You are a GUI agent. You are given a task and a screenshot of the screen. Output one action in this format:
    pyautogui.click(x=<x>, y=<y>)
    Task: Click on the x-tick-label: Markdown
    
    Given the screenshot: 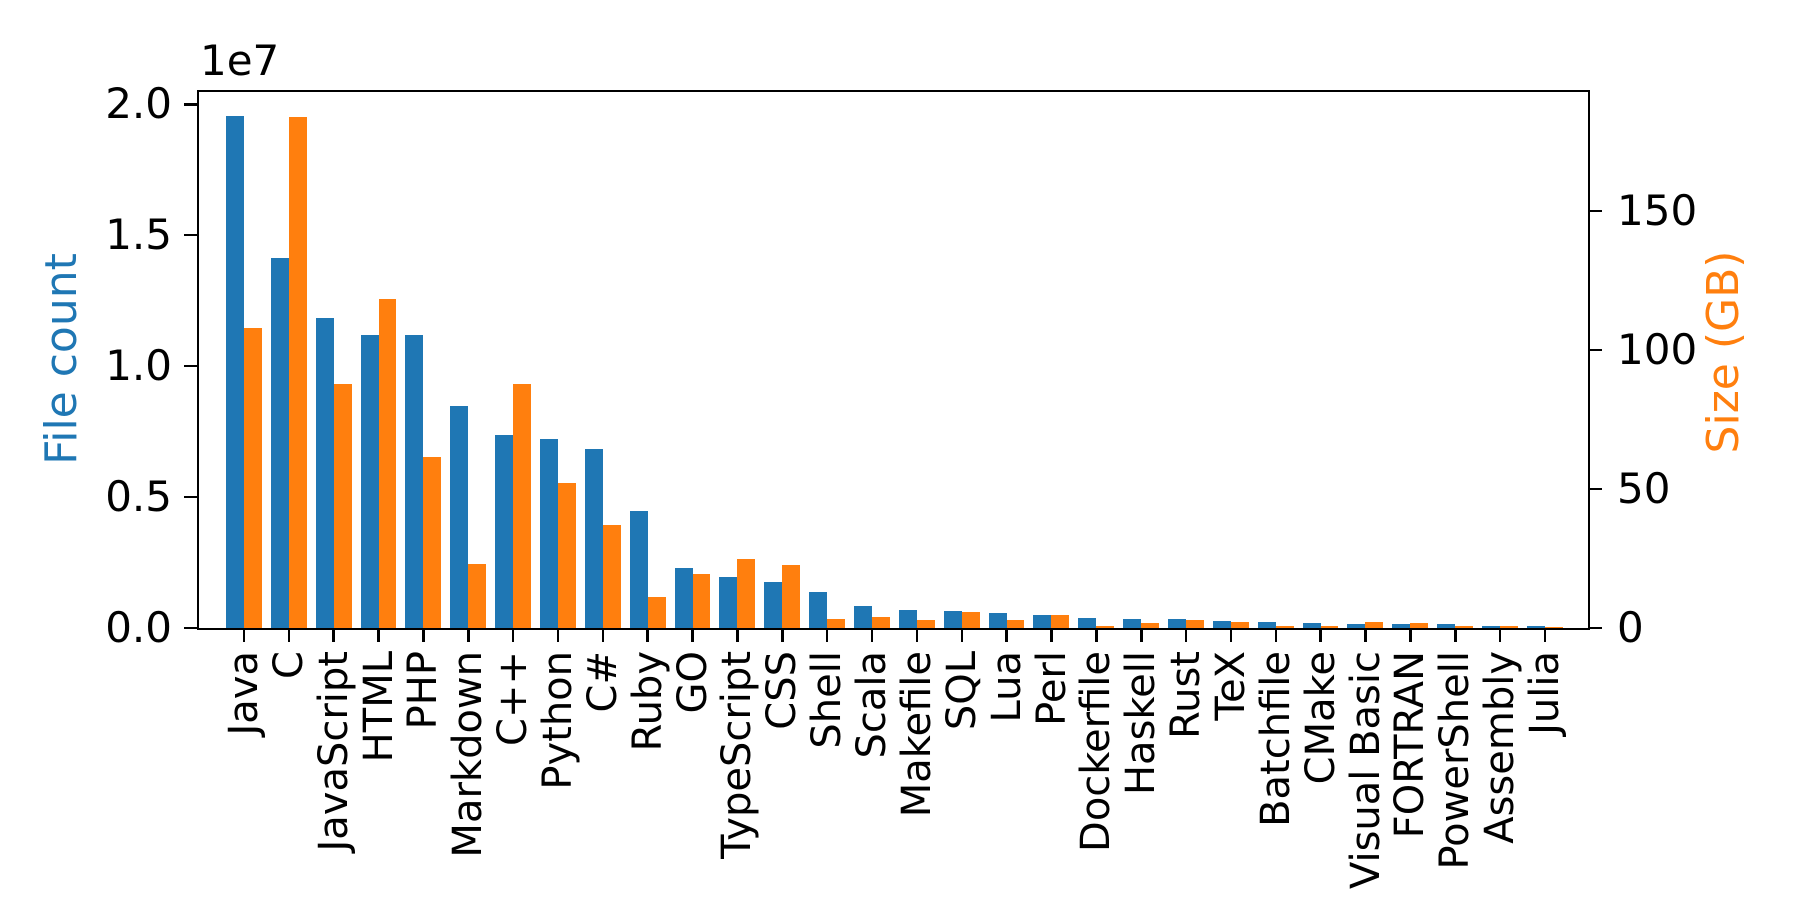 What is the action you would take?
    pyautogui.click(x=468, y=754)
    